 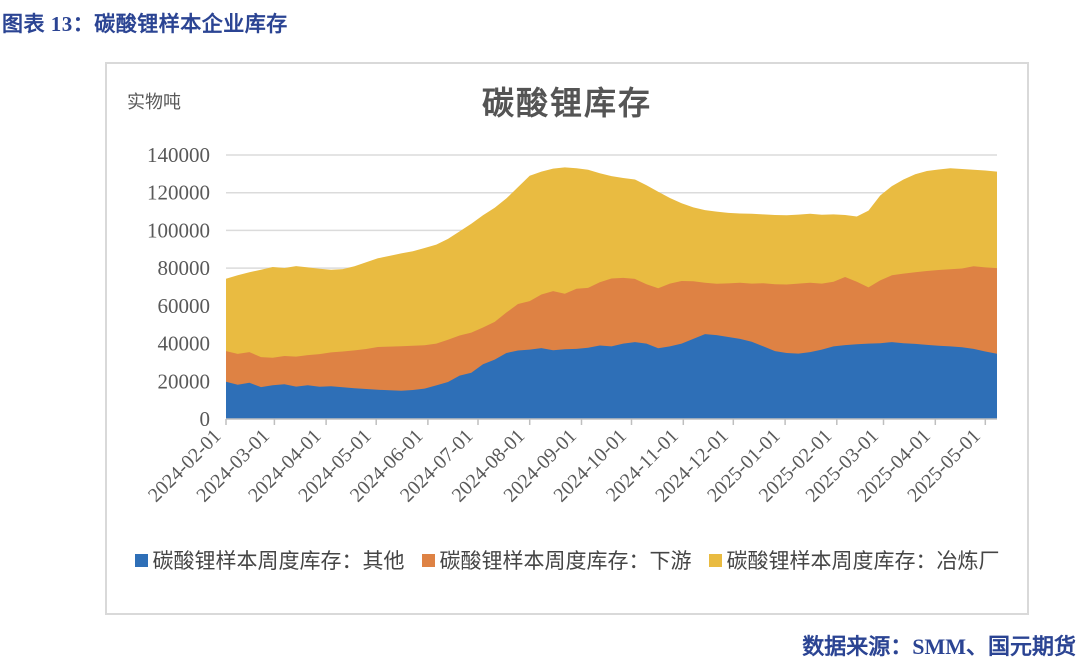 What do you see at coordinates (184, 306) in the screenshot?
I see `y-axis-label: 60000` at bounding box center [184, 306].